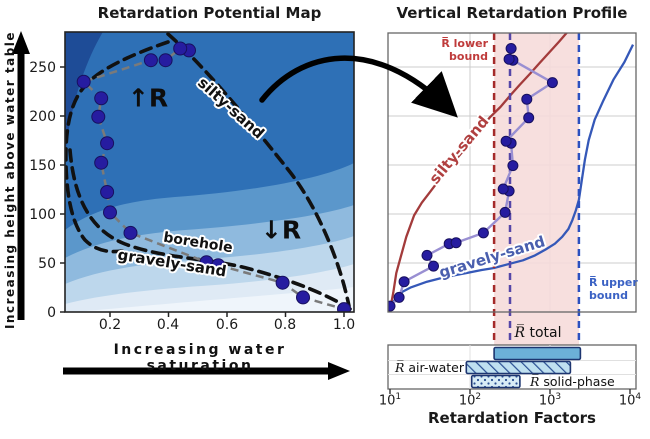 The image size is (650, 439). What do you see at coordinates (538, 333) in the screenshot?
I see `total-R-label: R̅ total` at bounding box center [538, 333].